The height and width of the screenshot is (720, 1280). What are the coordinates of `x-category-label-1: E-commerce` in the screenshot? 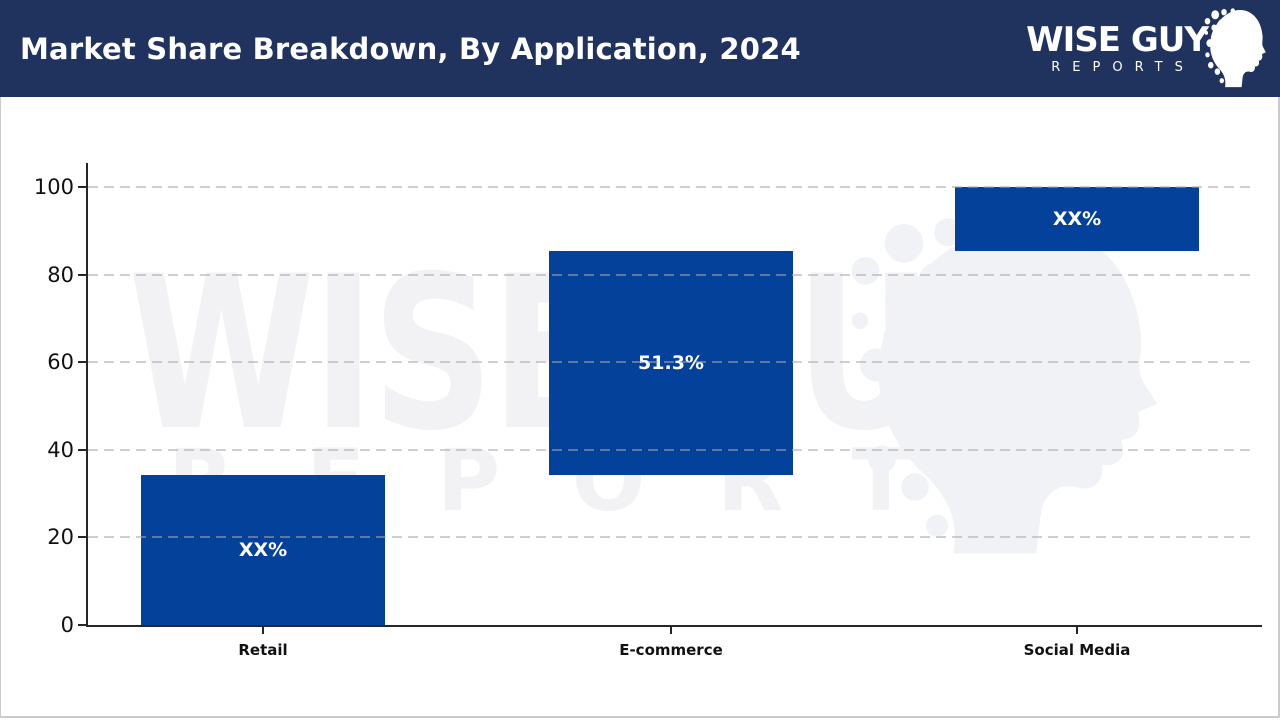 It's located at (671, 650).